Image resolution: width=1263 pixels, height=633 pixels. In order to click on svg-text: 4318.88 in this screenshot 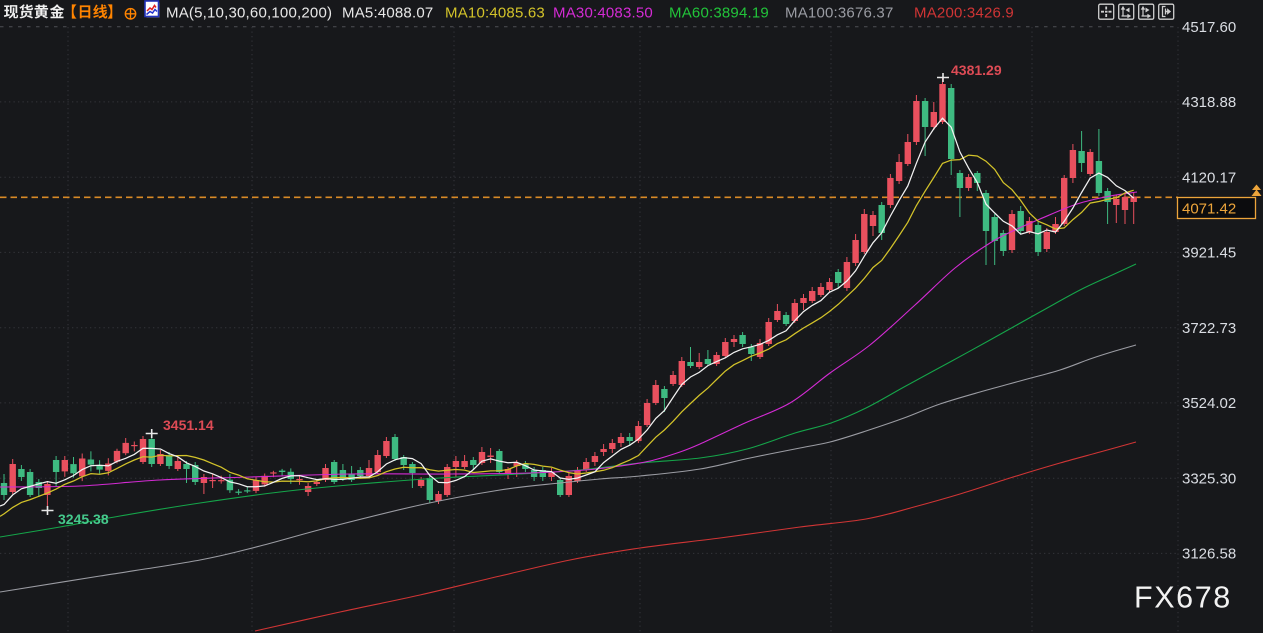, I will do `click(1209, 102)`.